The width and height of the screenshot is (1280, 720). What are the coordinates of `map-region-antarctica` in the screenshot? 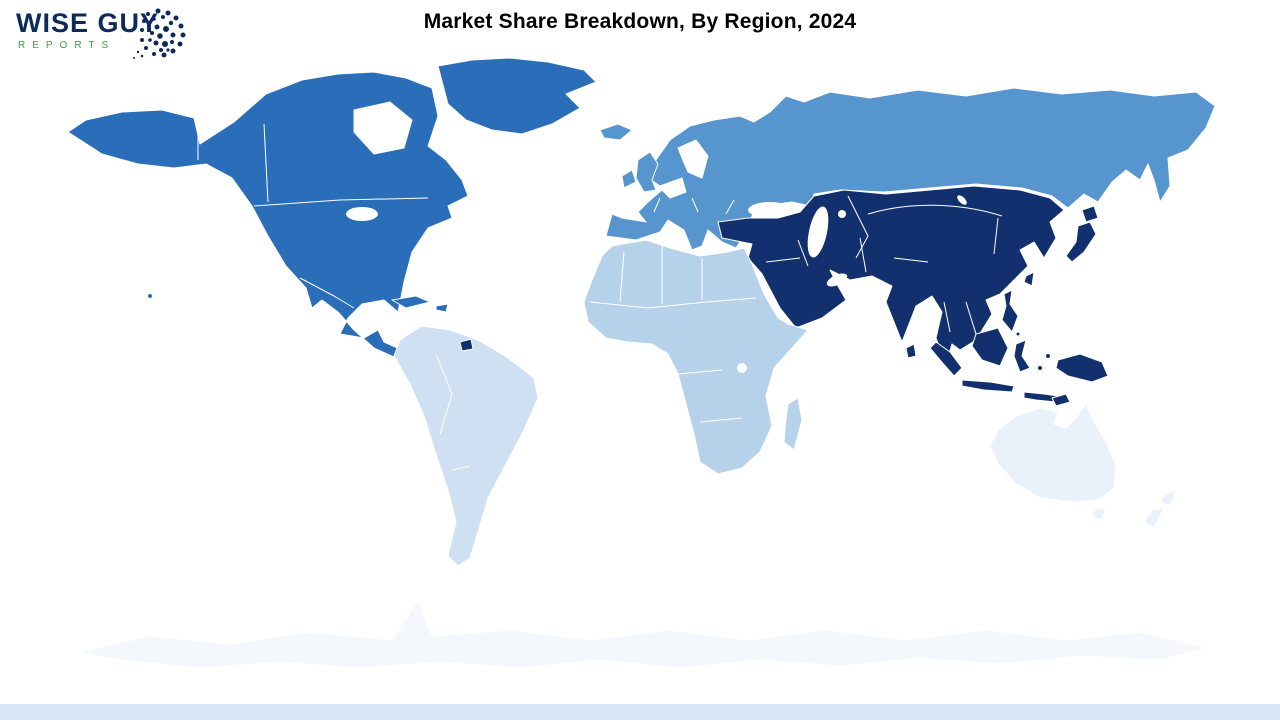 It's located at (642, 634).